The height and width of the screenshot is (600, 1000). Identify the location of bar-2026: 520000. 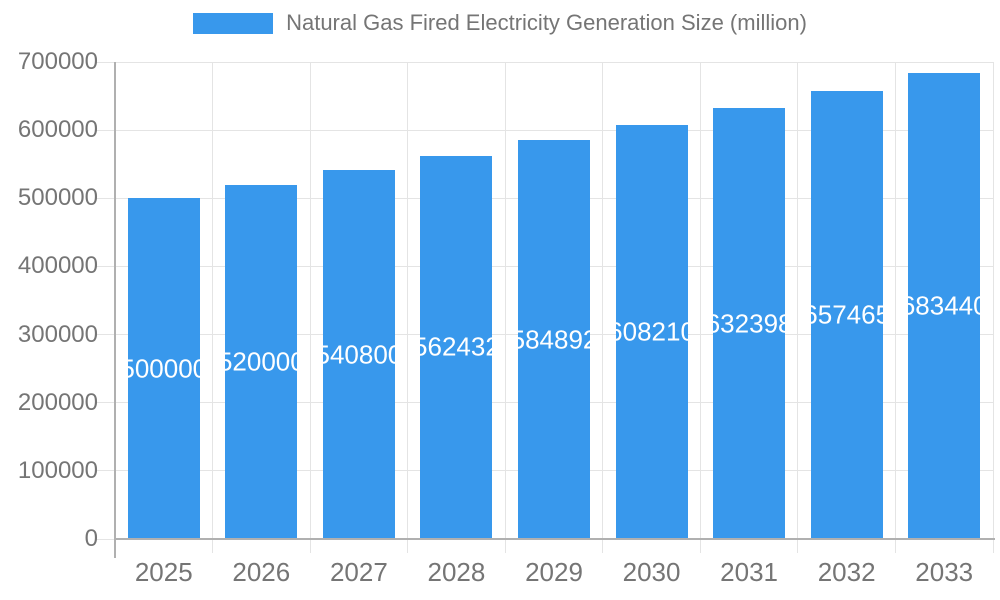
(261, 361).